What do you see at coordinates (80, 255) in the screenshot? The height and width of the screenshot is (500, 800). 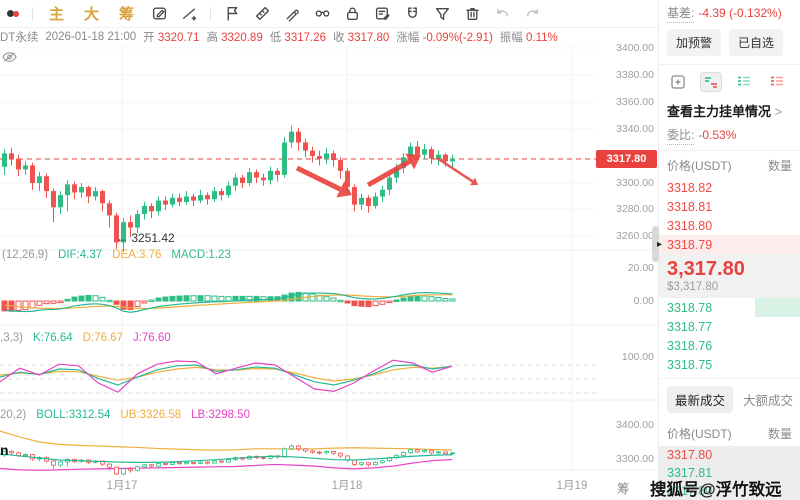 I see `dif-value: DIF:4.37` at bounding box center [80, 255].